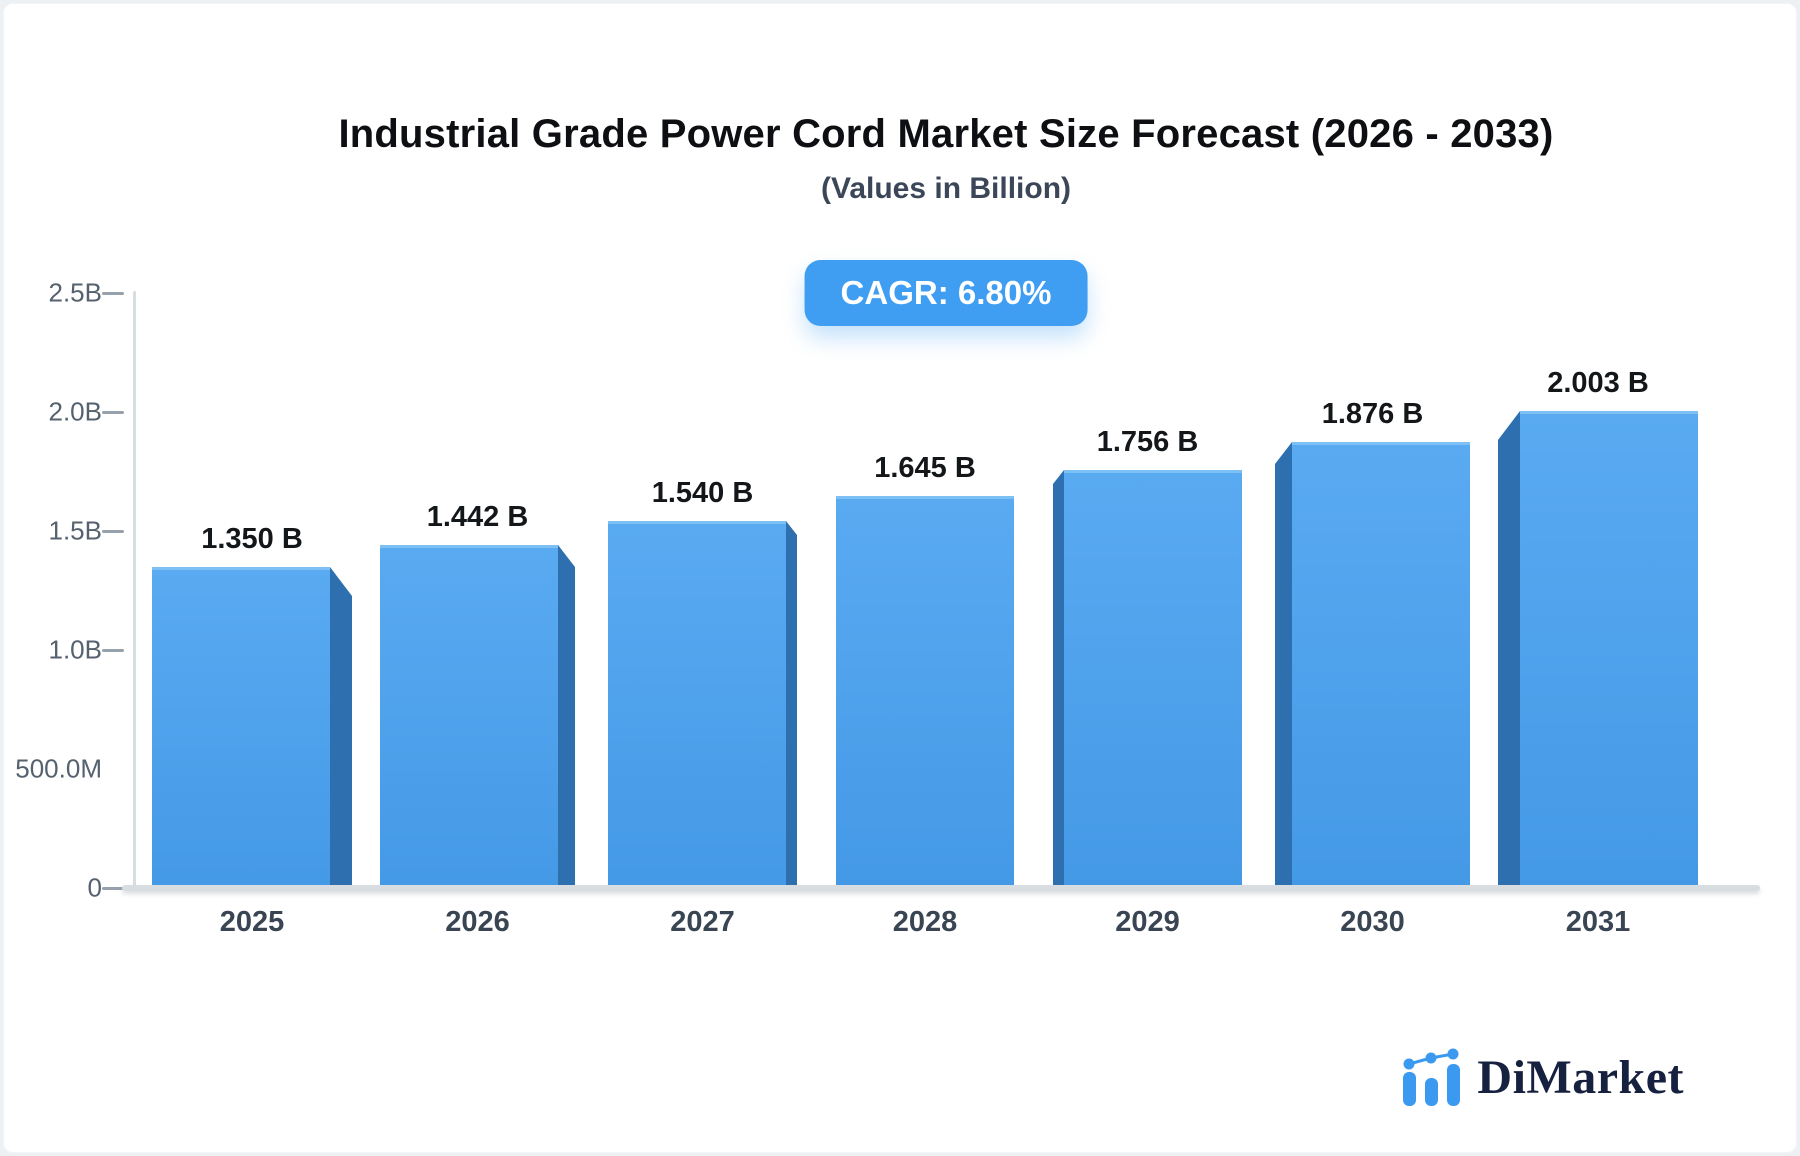 This screenshot has width=1800, height=1156. Describe the element at coordinates (925, 922) in the screenshot. I see `x-axis-label: 2028` at that location.